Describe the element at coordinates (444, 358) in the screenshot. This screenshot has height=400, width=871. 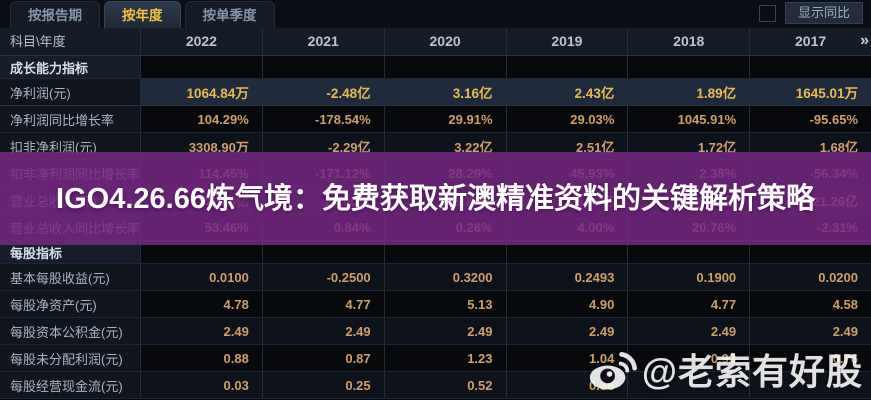
I see `cell-value: 1.23` at that location.